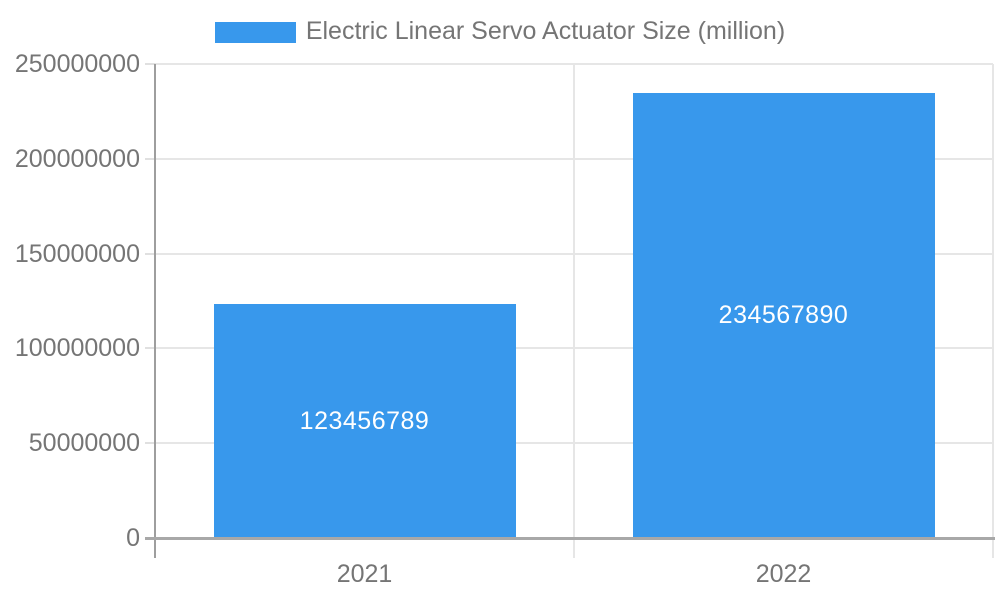  Describe the element at coordinates (364, 574) in the screenshot. I see `x-axis-label: 2021` at that location.